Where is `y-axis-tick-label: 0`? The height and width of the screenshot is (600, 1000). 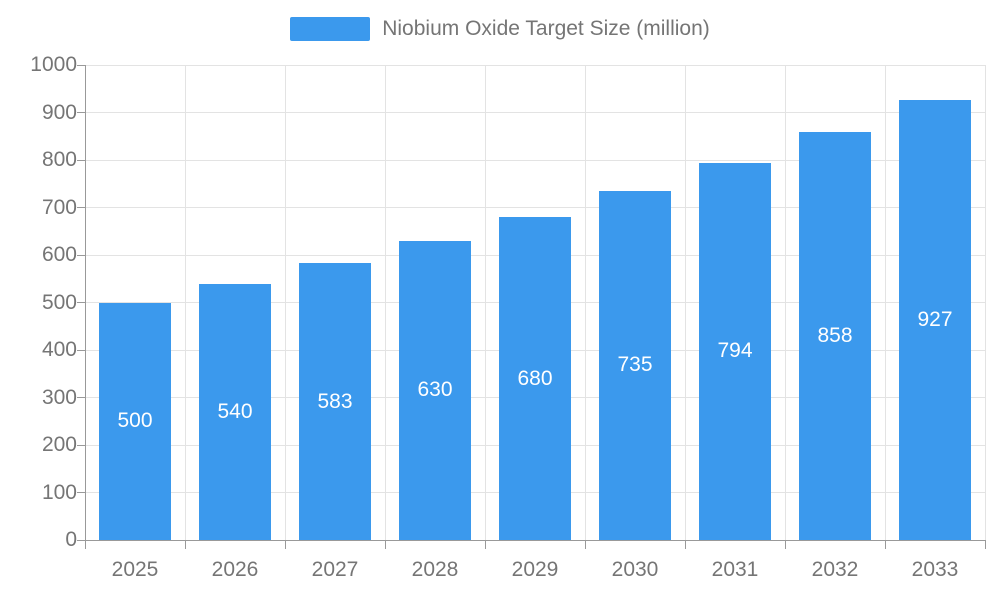 y-axis-tick-label: 0 is located at coordinates (71, 539).